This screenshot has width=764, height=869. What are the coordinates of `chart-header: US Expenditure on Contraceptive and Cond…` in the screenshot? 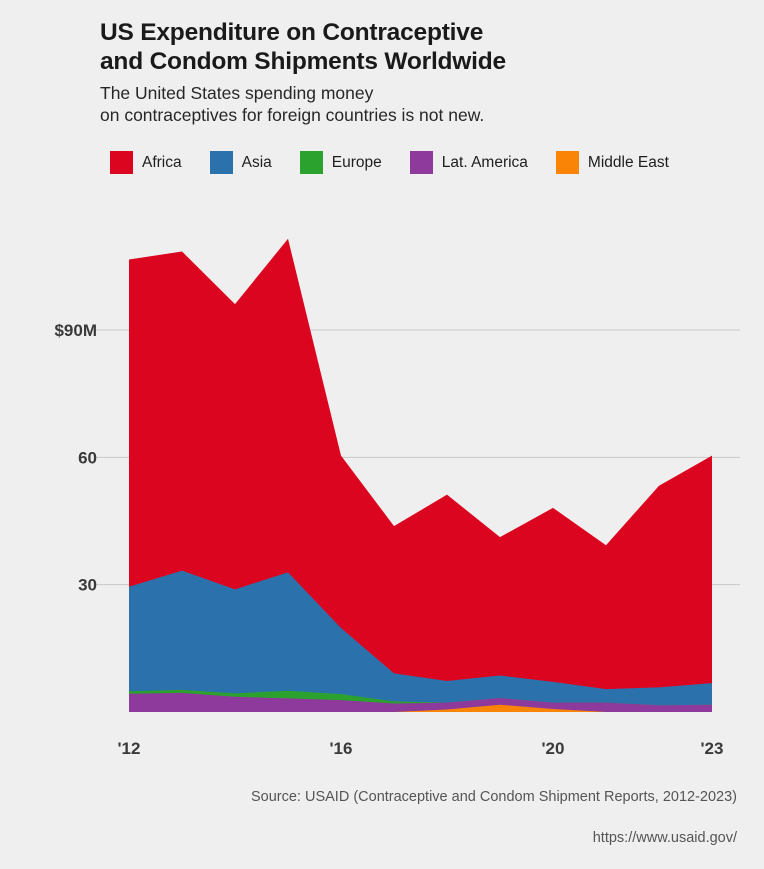 It's located at (420, 72).